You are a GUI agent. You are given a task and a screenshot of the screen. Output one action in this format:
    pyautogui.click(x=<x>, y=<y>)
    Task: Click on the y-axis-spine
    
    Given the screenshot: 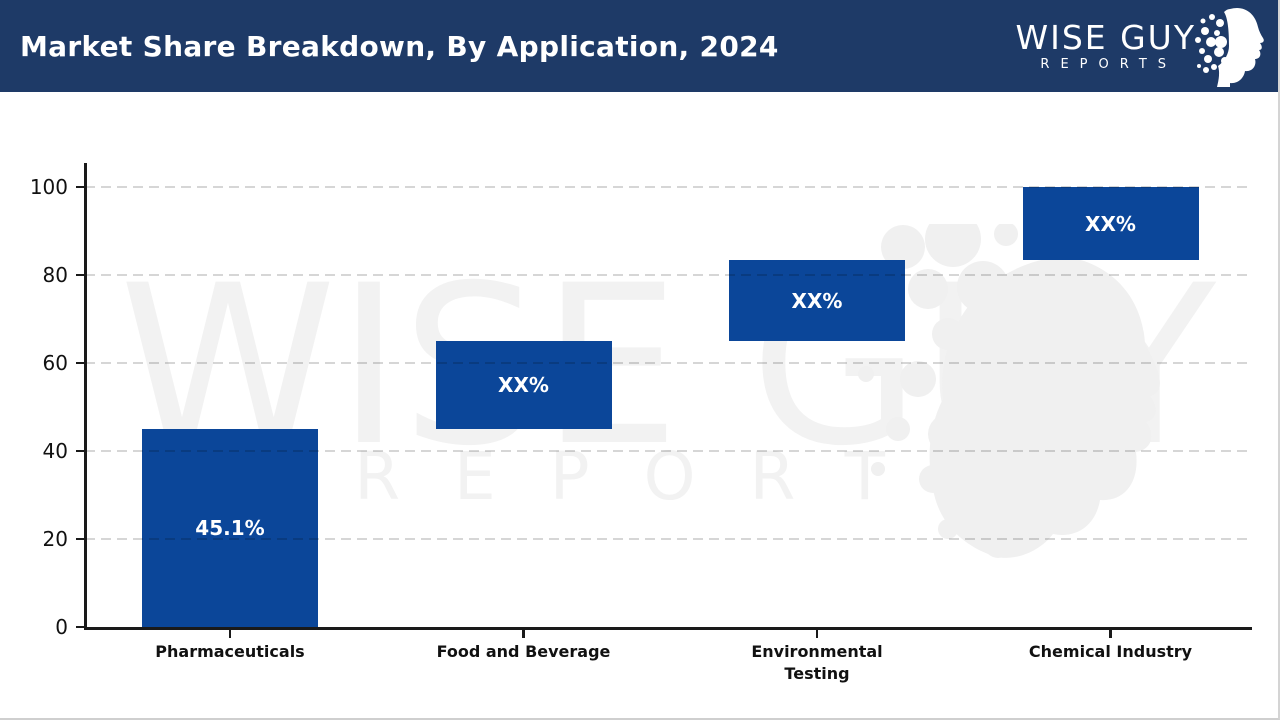 What is the action you would take?
    pyautogui.click(x=85, y=396)
    